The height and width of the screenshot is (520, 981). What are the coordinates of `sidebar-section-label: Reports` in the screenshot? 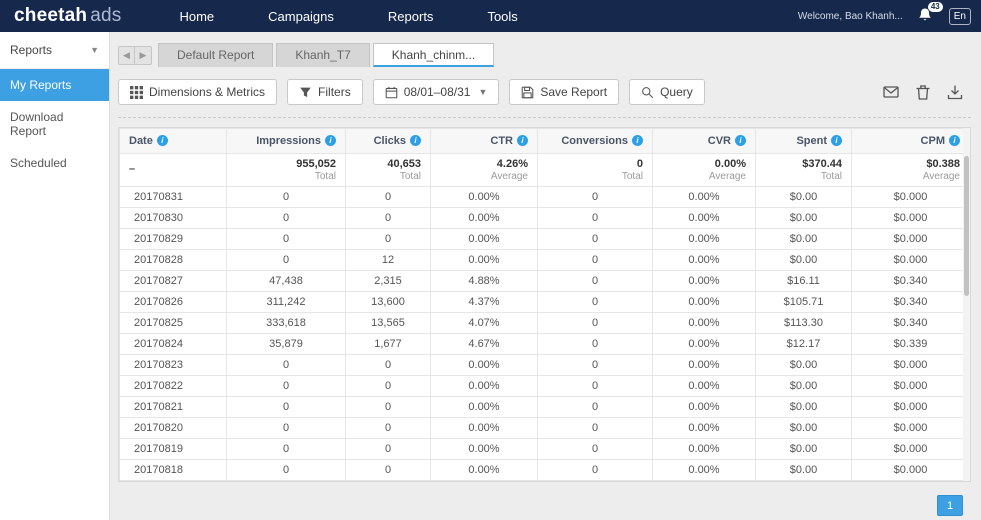 It's located at (31, 50).